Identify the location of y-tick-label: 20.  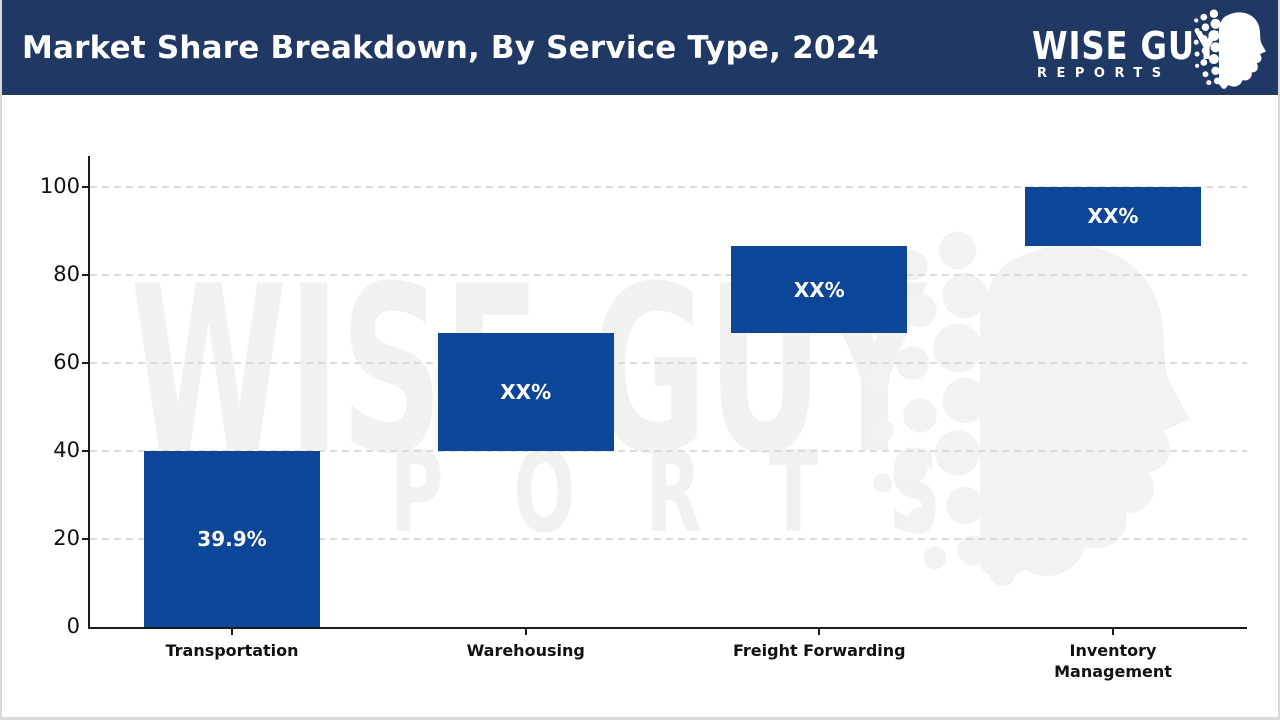
(66, 538).